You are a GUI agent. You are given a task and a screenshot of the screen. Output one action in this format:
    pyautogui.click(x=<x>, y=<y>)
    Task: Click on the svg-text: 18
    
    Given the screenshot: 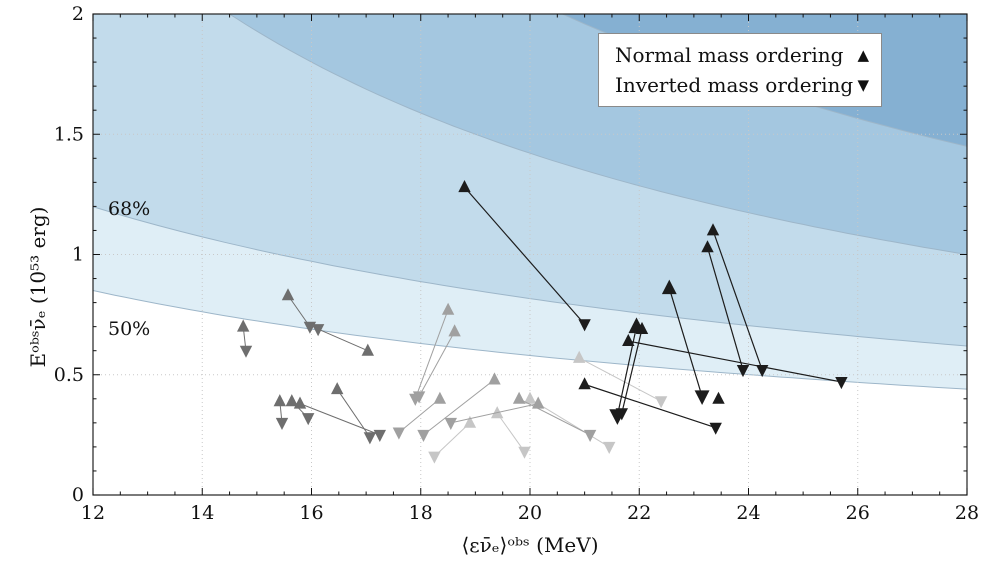 What is the action you would take?
    pyautogui.click(x=421, y=513)
    